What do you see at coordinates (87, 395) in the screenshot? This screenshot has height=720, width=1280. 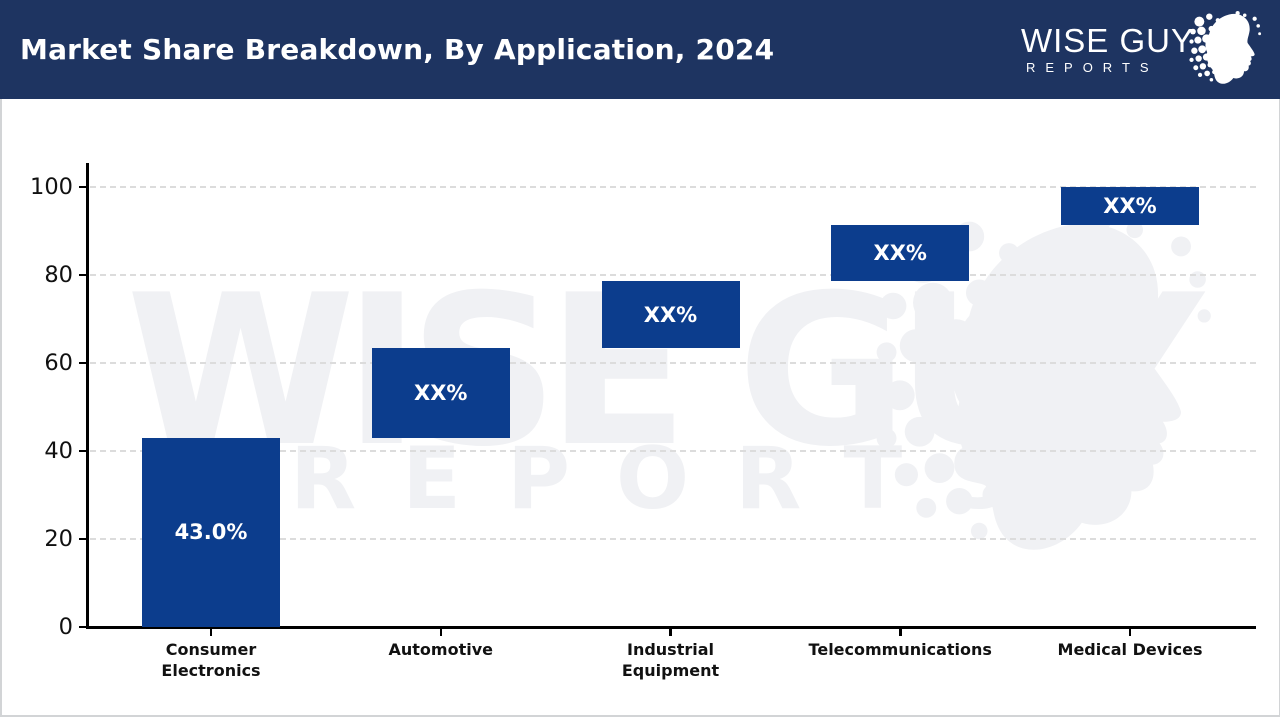 I see `y-axis-line` at bounding box center [87, 395].